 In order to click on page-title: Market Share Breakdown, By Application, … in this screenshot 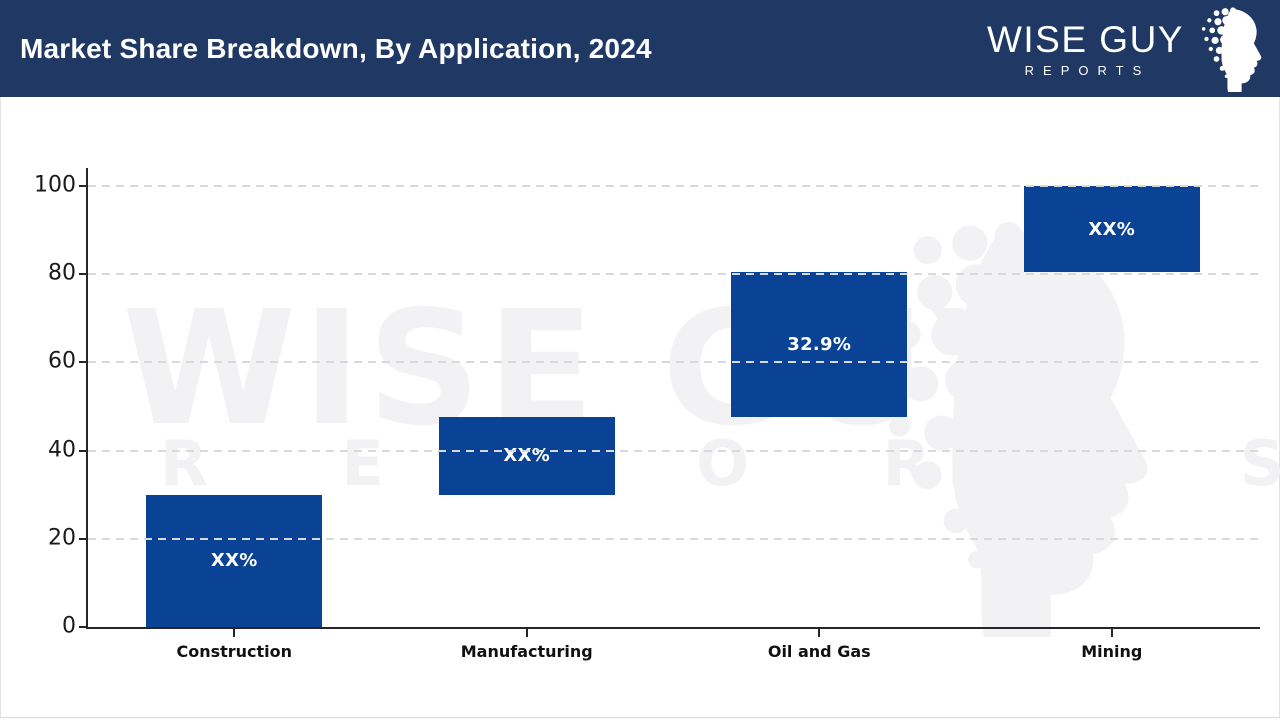, I will do `click(336, 48)`.